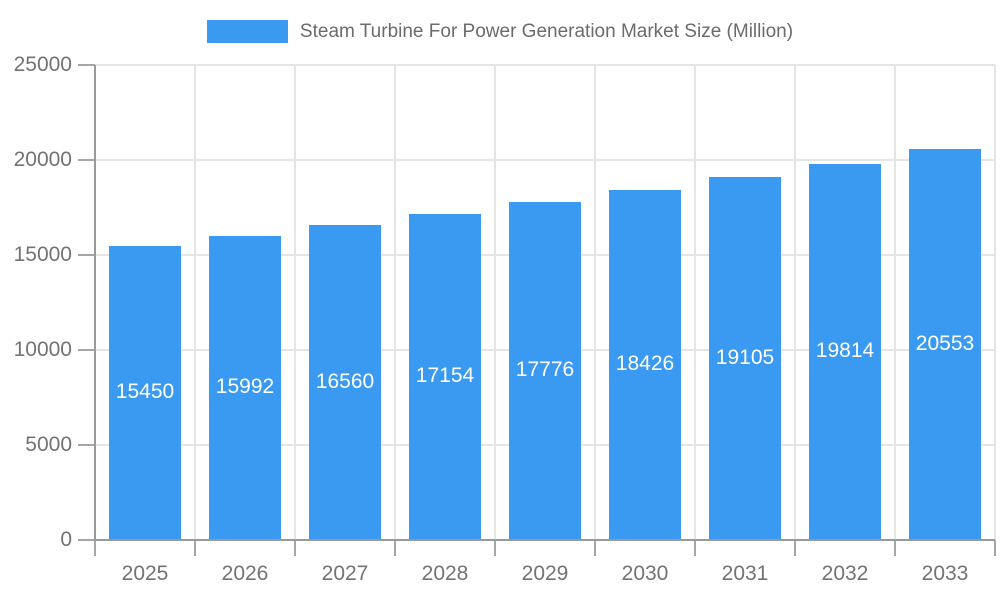 This screenshot has width=1000, height=600. I want to click on bar-2031, so click(745, 358).